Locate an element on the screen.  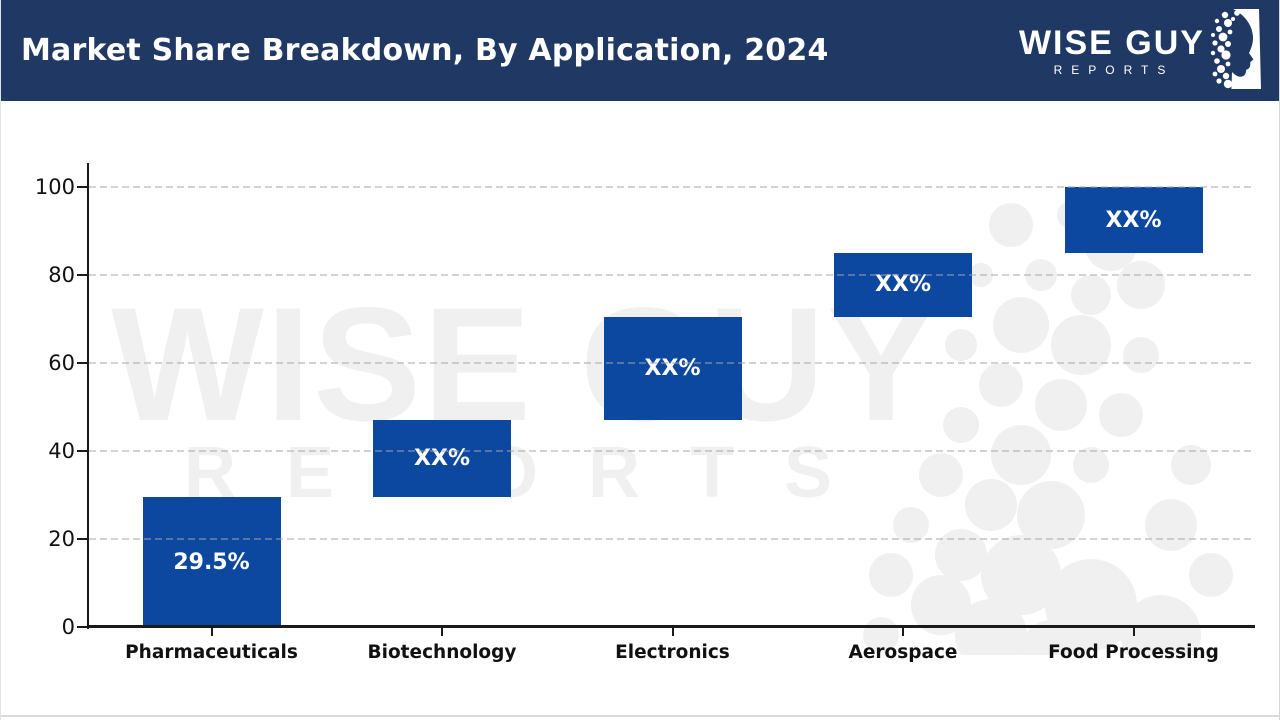
bar-food-processing: XX% is located at coordinates (1133, 220).